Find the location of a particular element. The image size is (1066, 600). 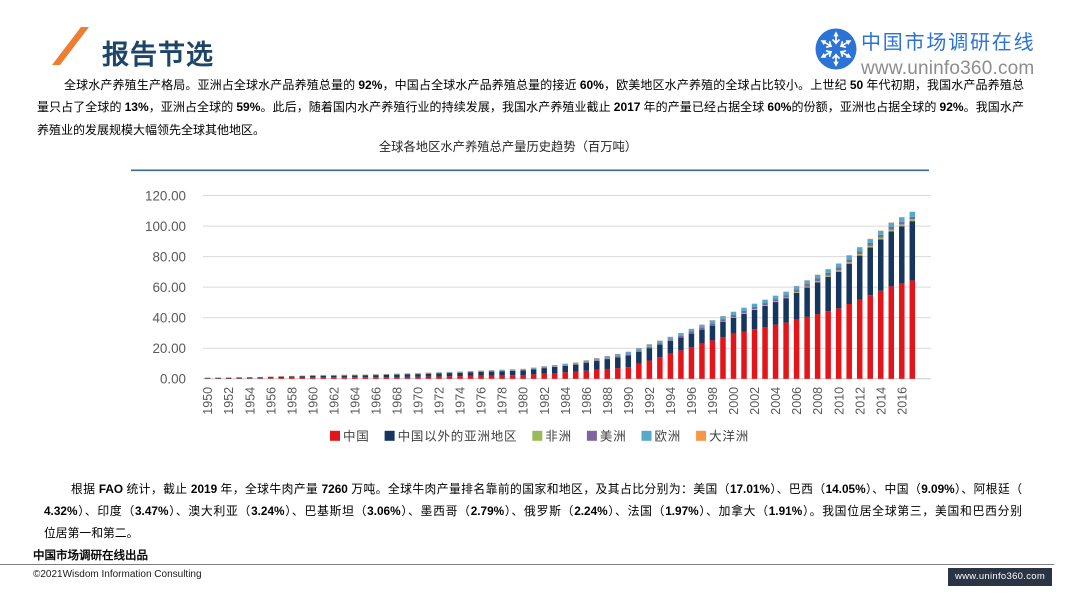

svg-text: 2008 is located at coordinates (818, 401).